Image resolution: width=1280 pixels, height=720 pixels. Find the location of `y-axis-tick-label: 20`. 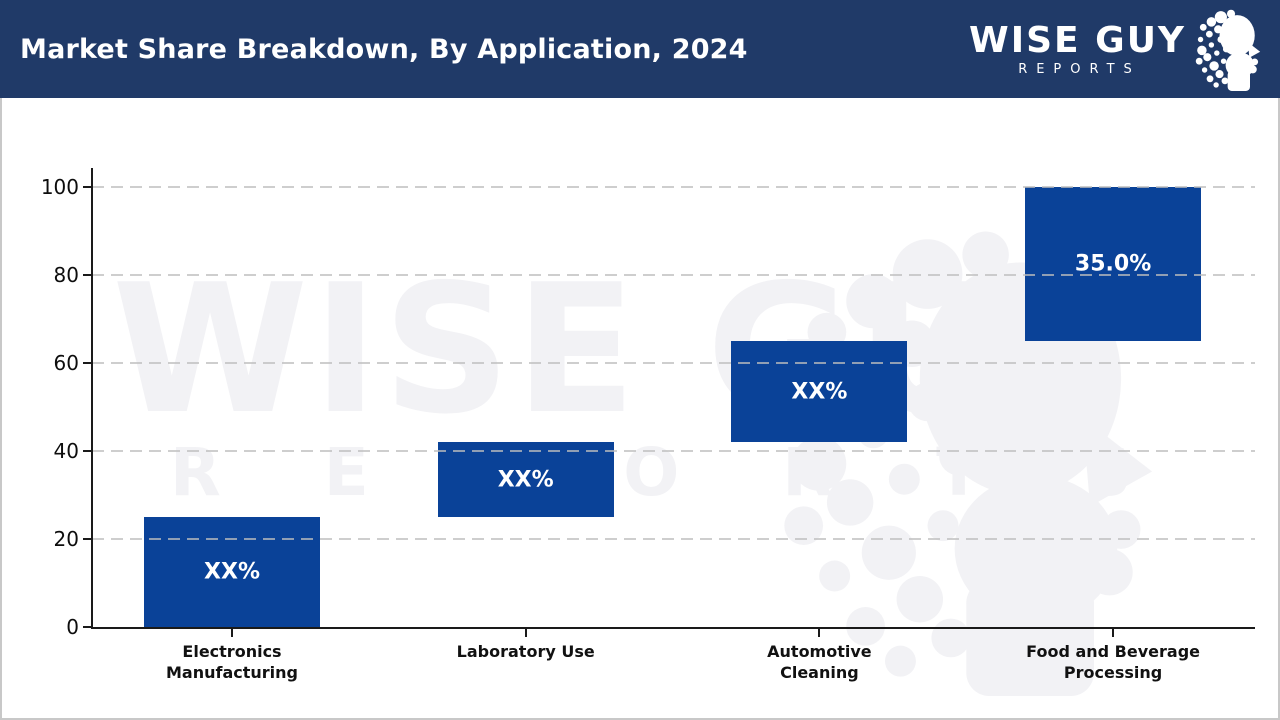

y-axis-tick-label: 20 is located at coordinates (66, 539).